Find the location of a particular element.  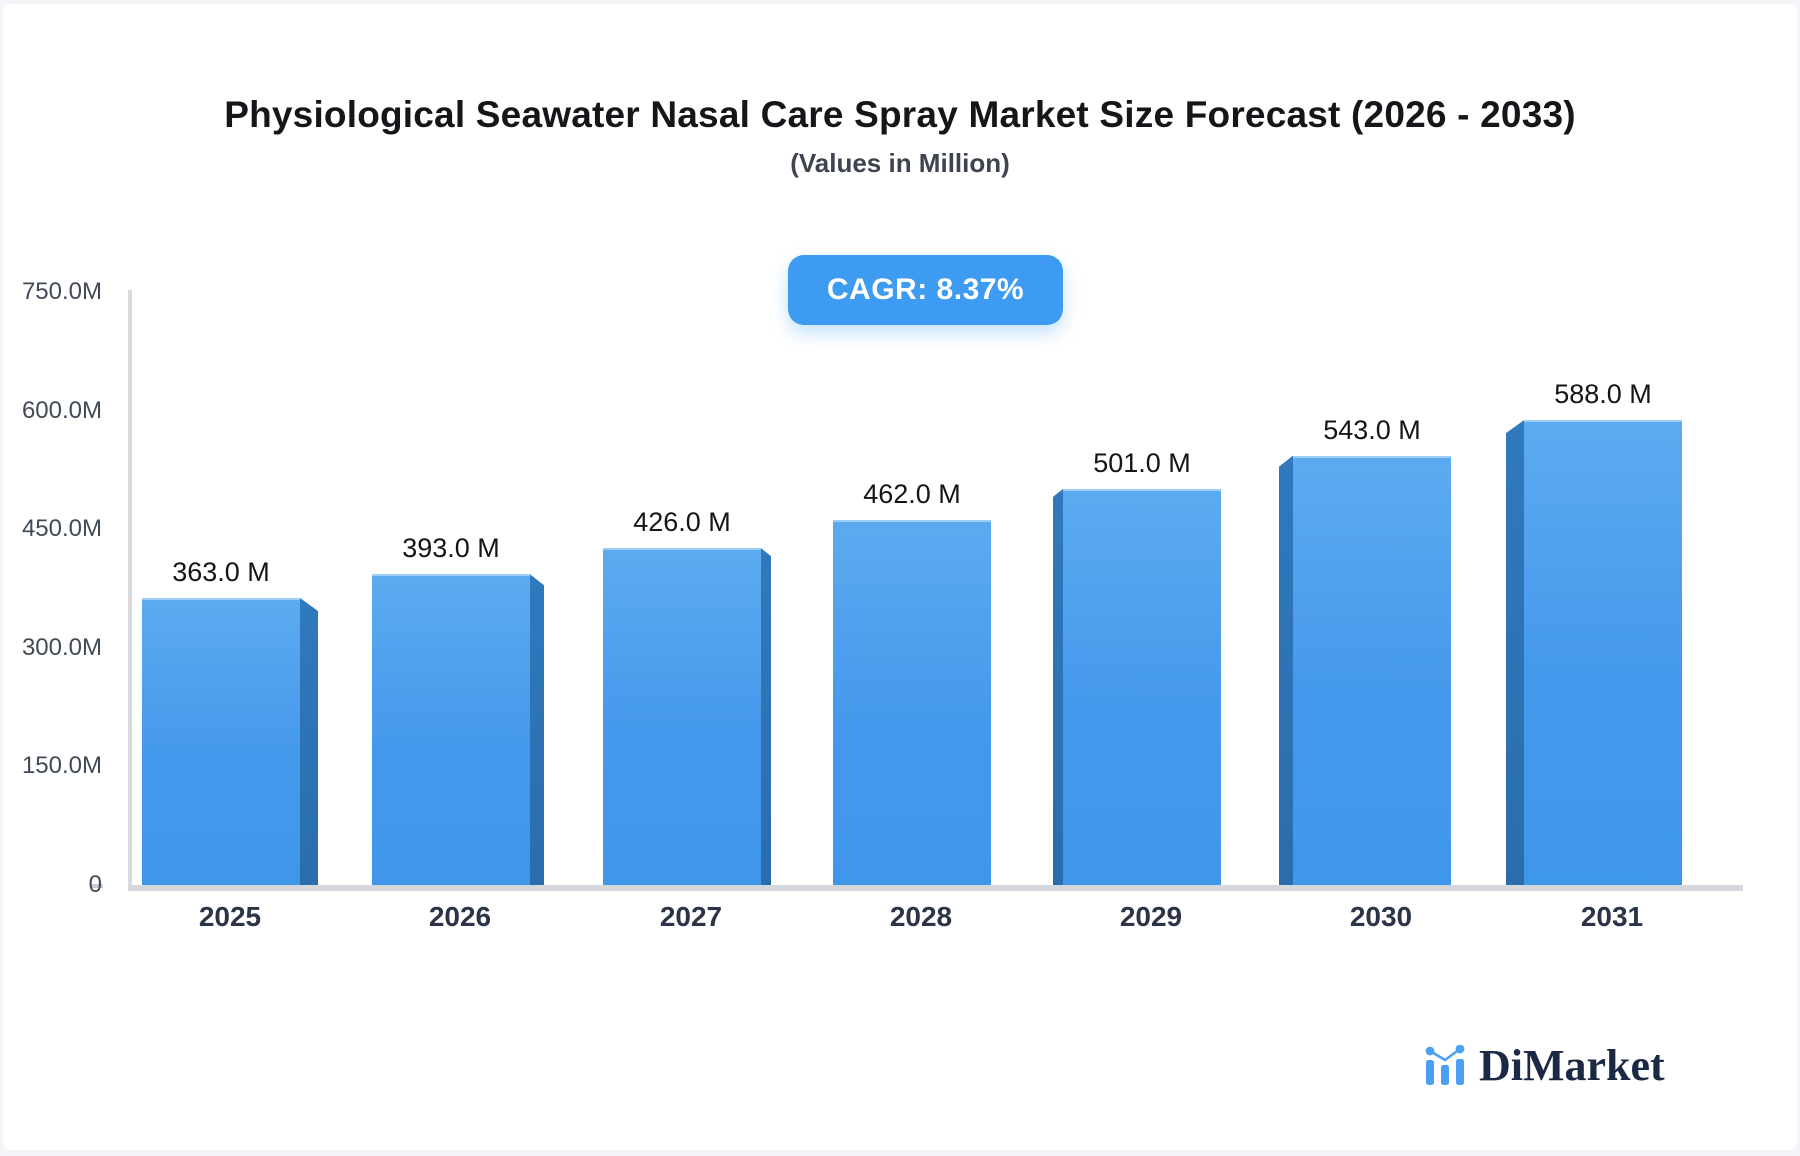

bar-value-label: 462.0 M is located at coordinates (912, 493).